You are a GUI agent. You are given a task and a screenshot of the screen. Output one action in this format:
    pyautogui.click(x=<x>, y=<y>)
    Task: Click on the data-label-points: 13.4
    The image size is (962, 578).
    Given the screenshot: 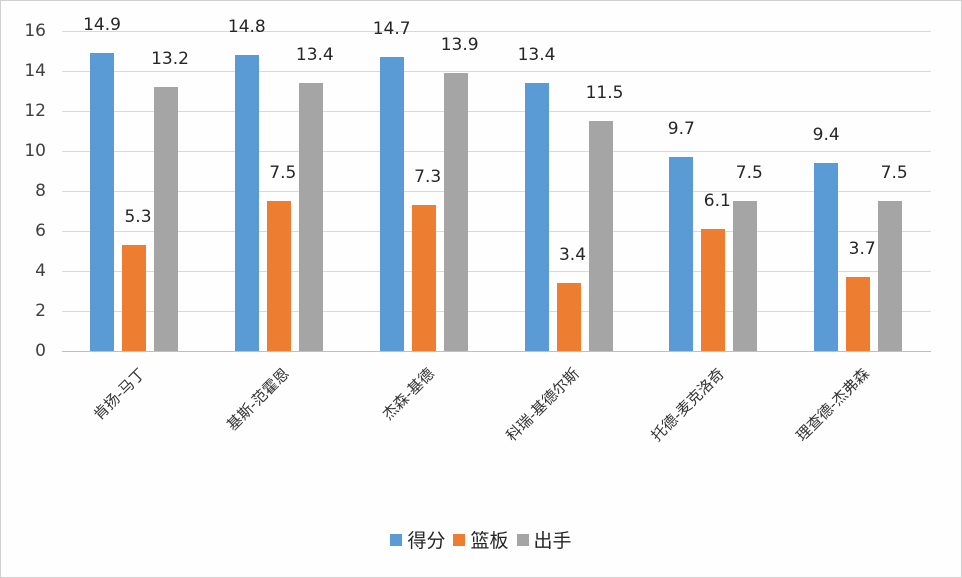 What is the action you would take?
    pyautogui.click(x=536, y=55)
    